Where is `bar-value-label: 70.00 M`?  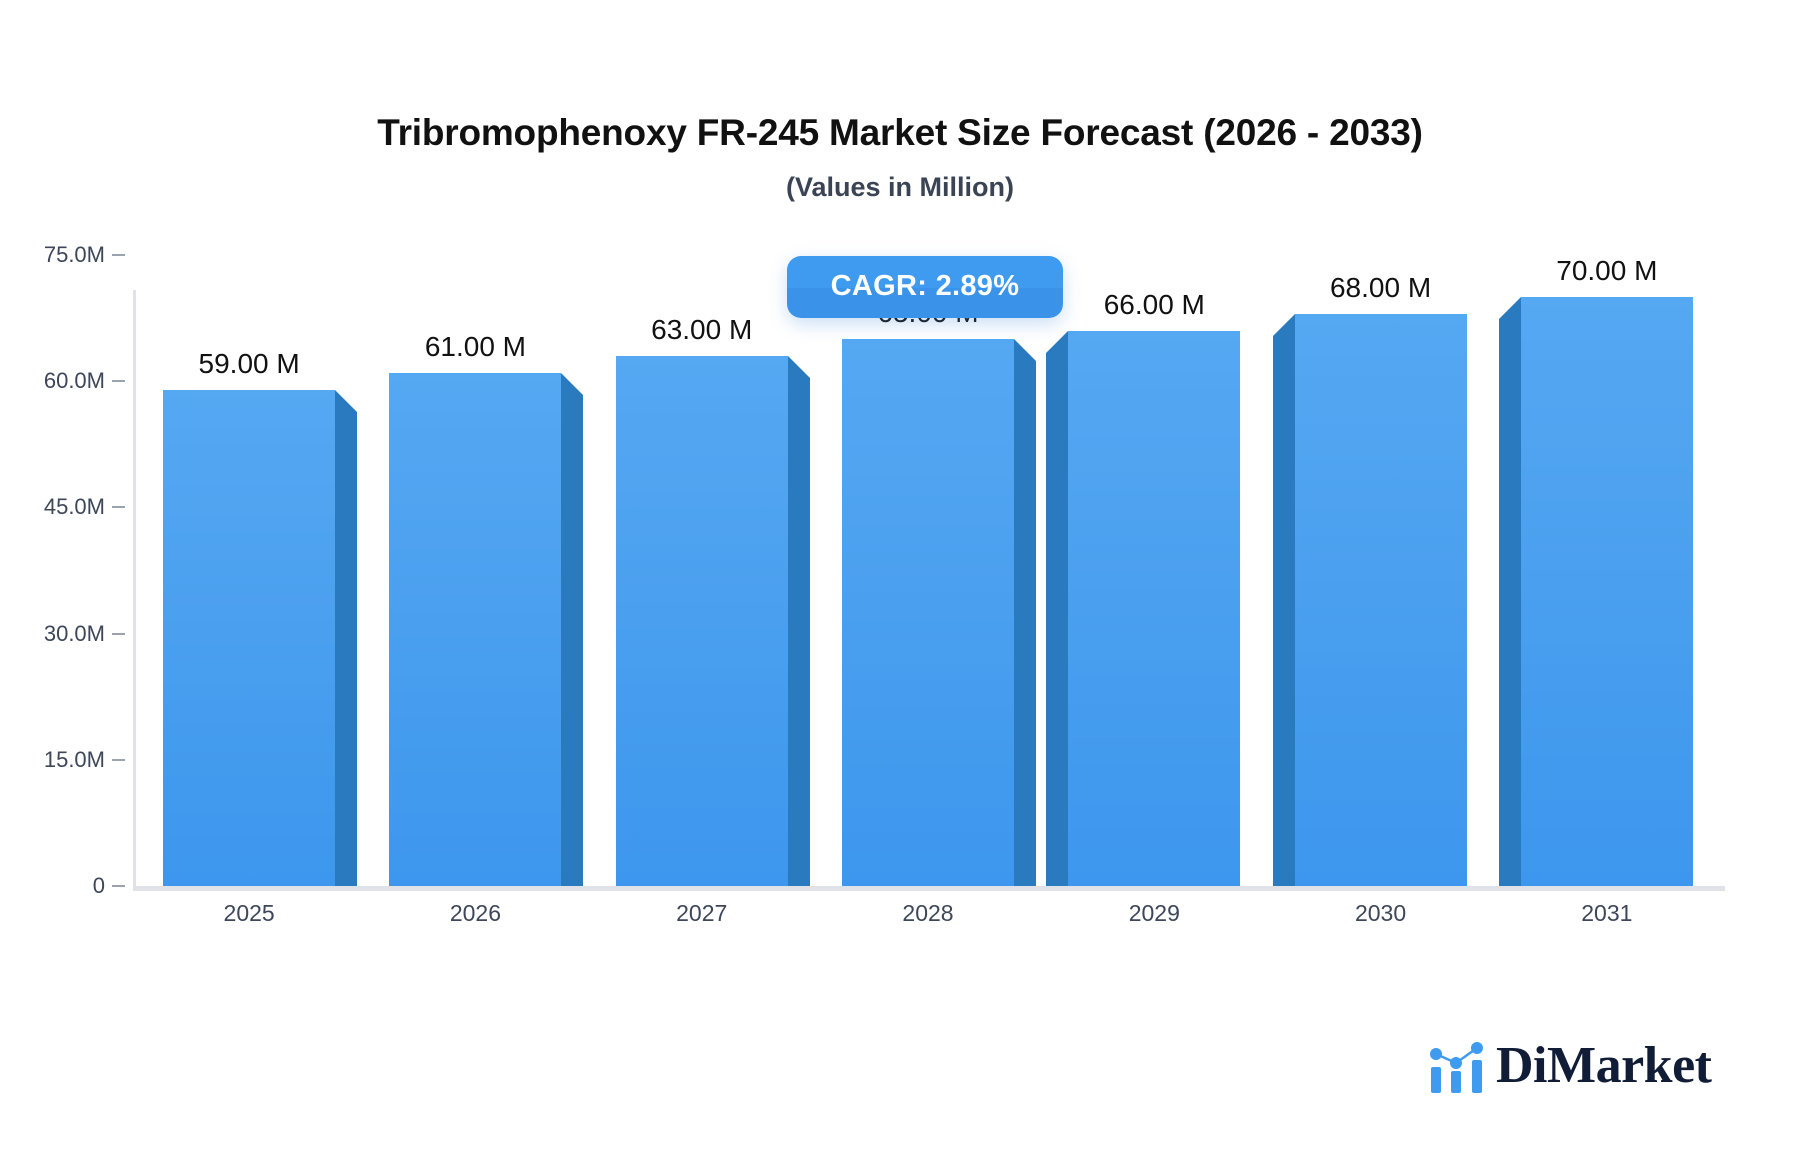 bar-value-label: 70.00 M is located at coordinates (1607, 271).